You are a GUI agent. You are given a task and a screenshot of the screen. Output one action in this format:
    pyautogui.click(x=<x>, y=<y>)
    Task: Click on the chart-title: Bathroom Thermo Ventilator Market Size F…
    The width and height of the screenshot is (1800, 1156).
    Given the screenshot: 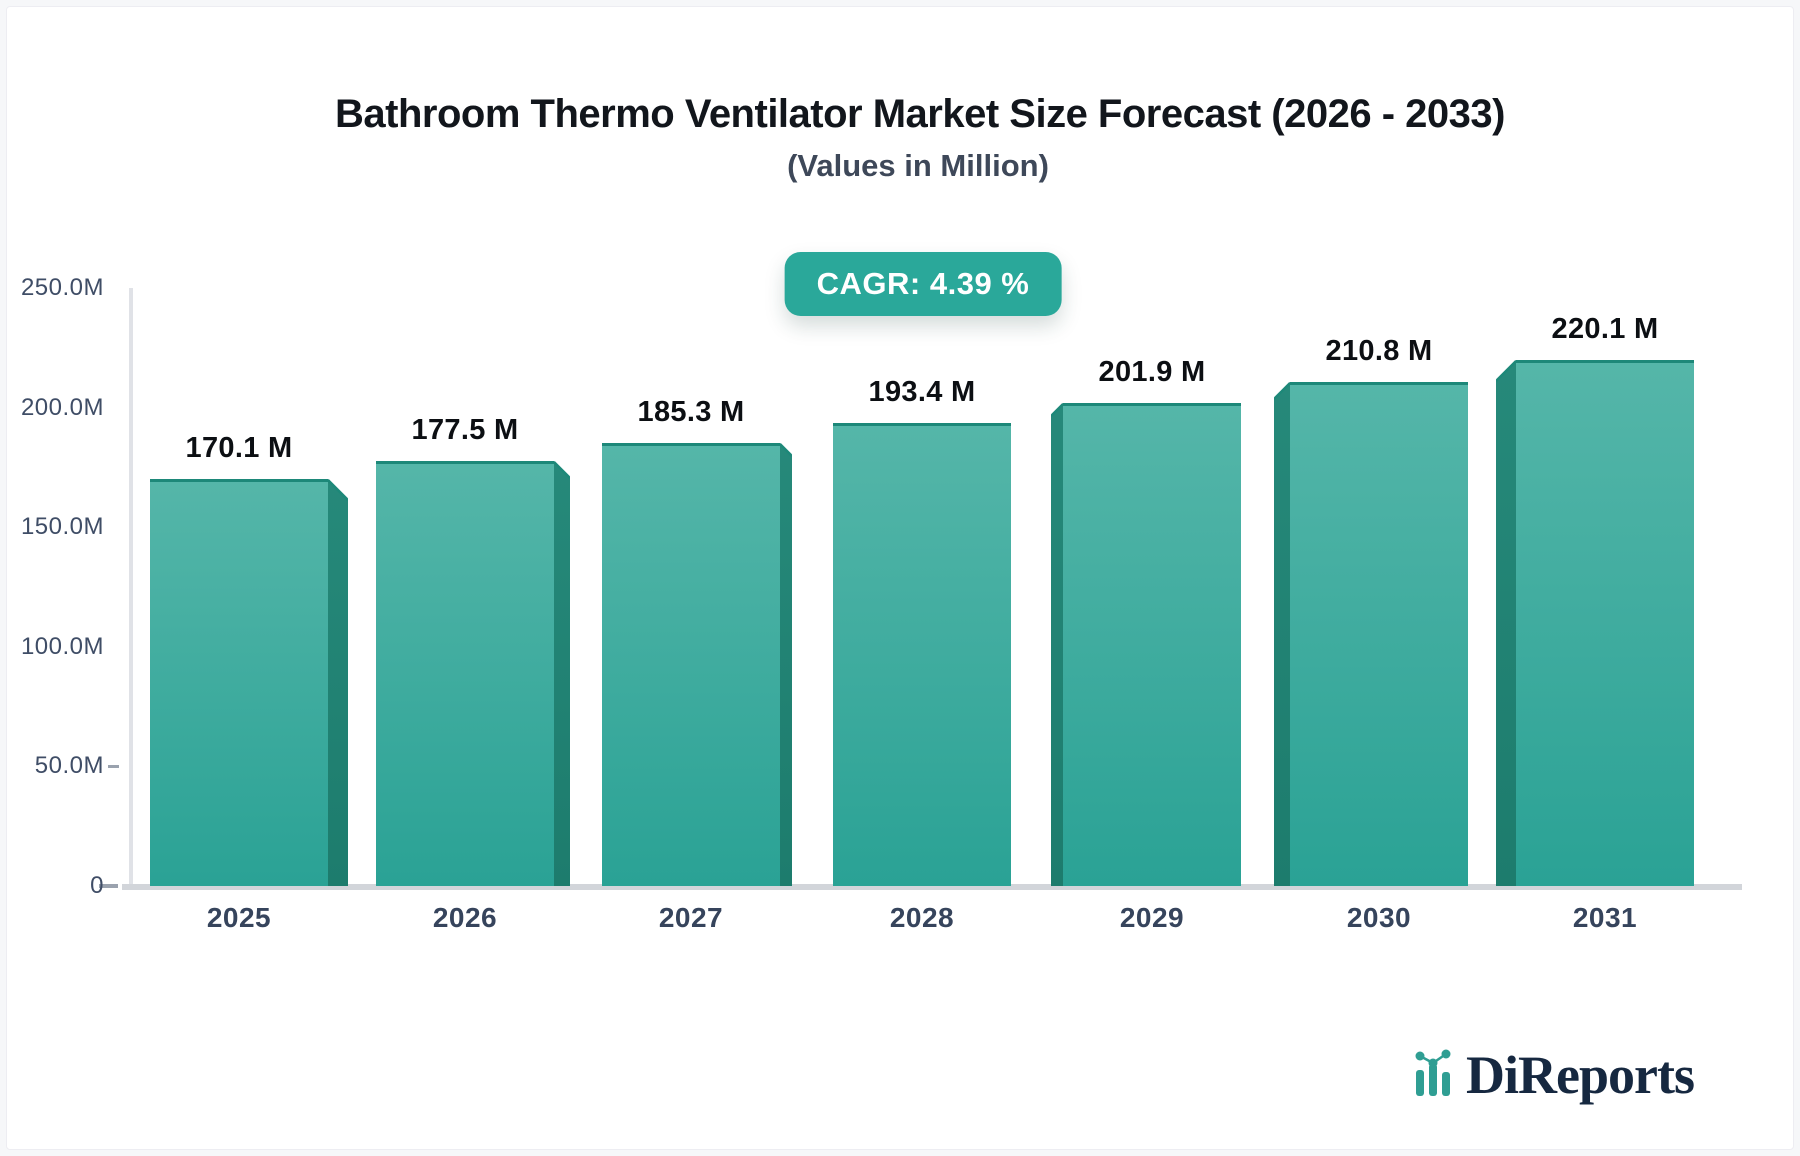 What is the action you would take?
    pyautogui.click(x=920, y=114)
    